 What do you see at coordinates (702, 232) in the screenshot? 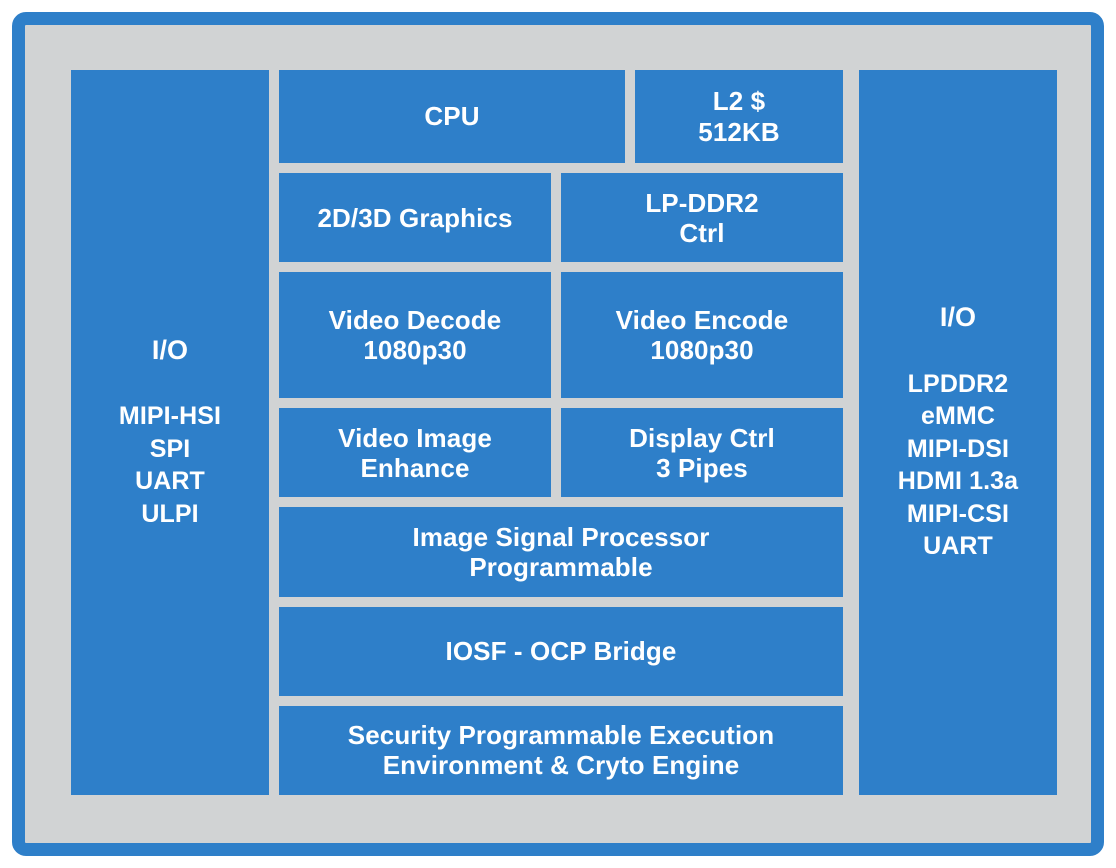
I see `lpddr2-sublabel: Ctrl` at bounding box center [702, 232].